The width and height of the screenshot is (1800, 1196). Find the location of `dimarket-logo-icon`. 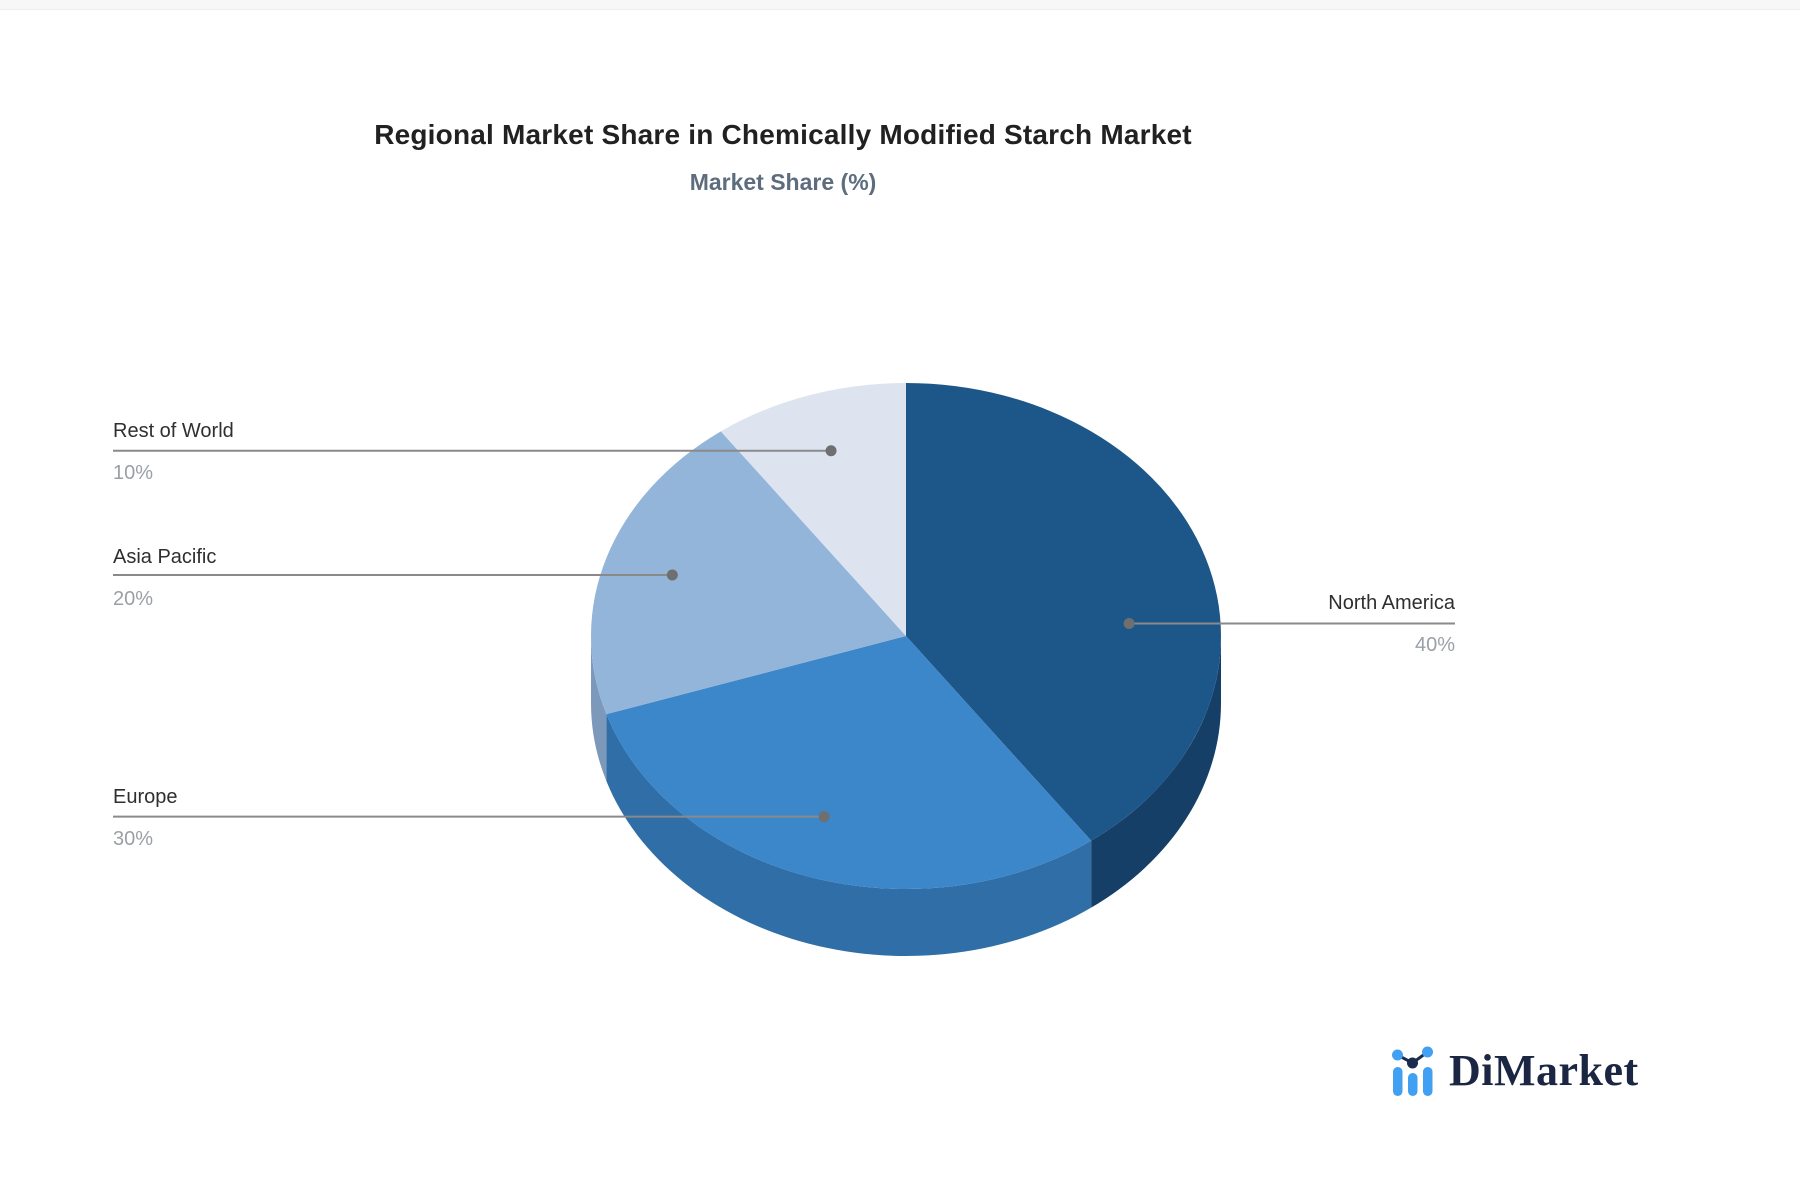

dimarket-logo-icon is located at coordinates (1412, 1071).